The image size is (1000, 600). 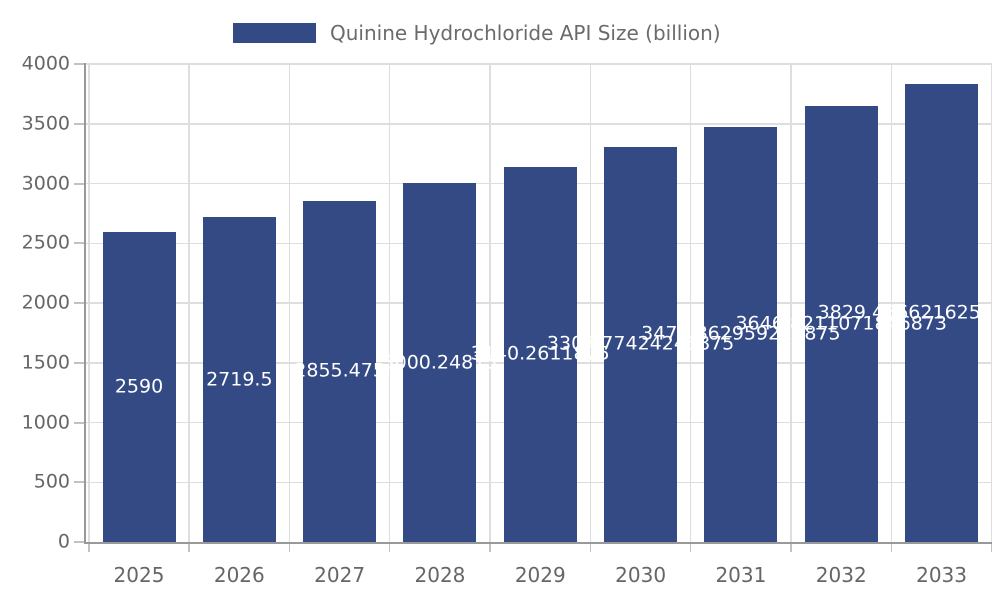 What do you see at coordinates (139, 575) in the screenshot?
I see `x-tick-label: 2025` at bounding box center [139, 575].